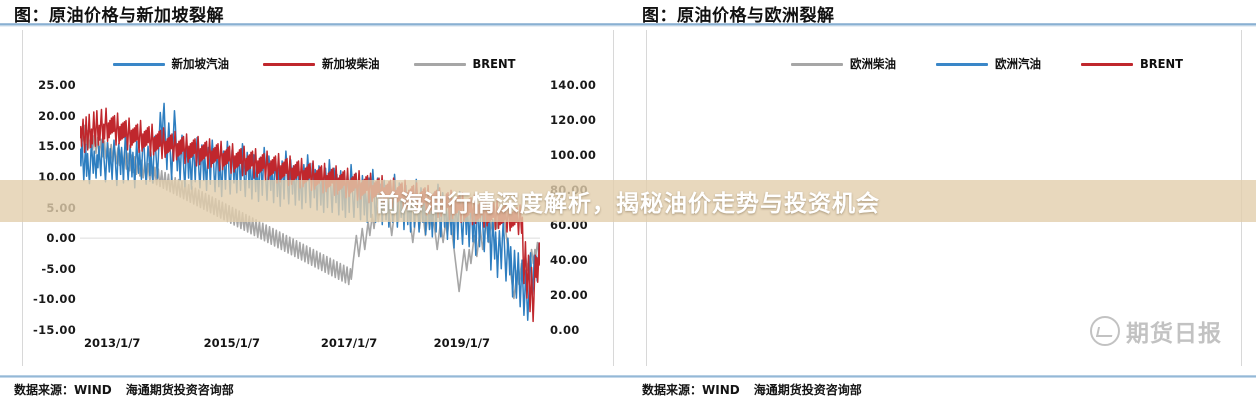 The height and width of the screenshot is (400, 1256). What do you see at coordinates (807, 390) in the screenshot?
I see `source-org-right: 海通期货投资咨询部` at bounding box center [807, 390].